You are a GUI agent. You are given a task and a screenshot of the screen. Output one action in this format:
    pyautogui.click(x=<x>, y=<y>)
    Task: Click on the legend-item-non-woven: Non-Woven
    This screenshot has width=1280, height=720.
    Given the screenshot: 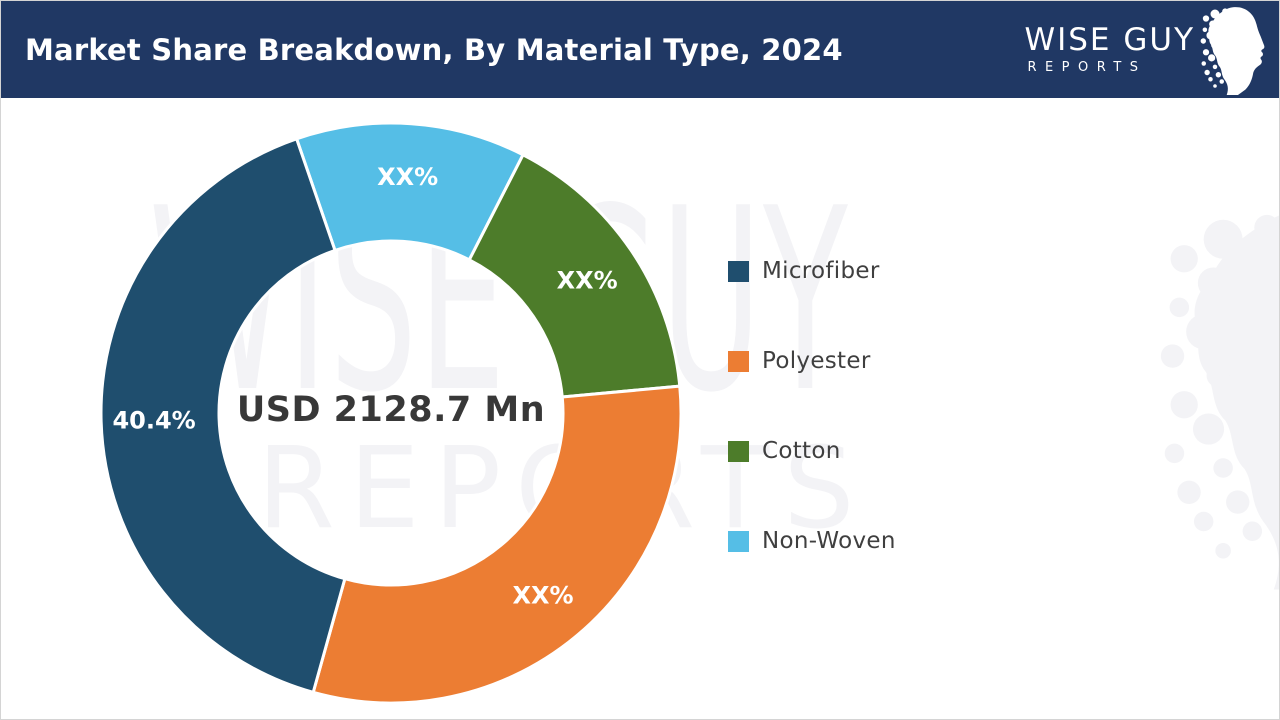 What is the action you would take?
    pyautogui.click(x=812, y=541)
    